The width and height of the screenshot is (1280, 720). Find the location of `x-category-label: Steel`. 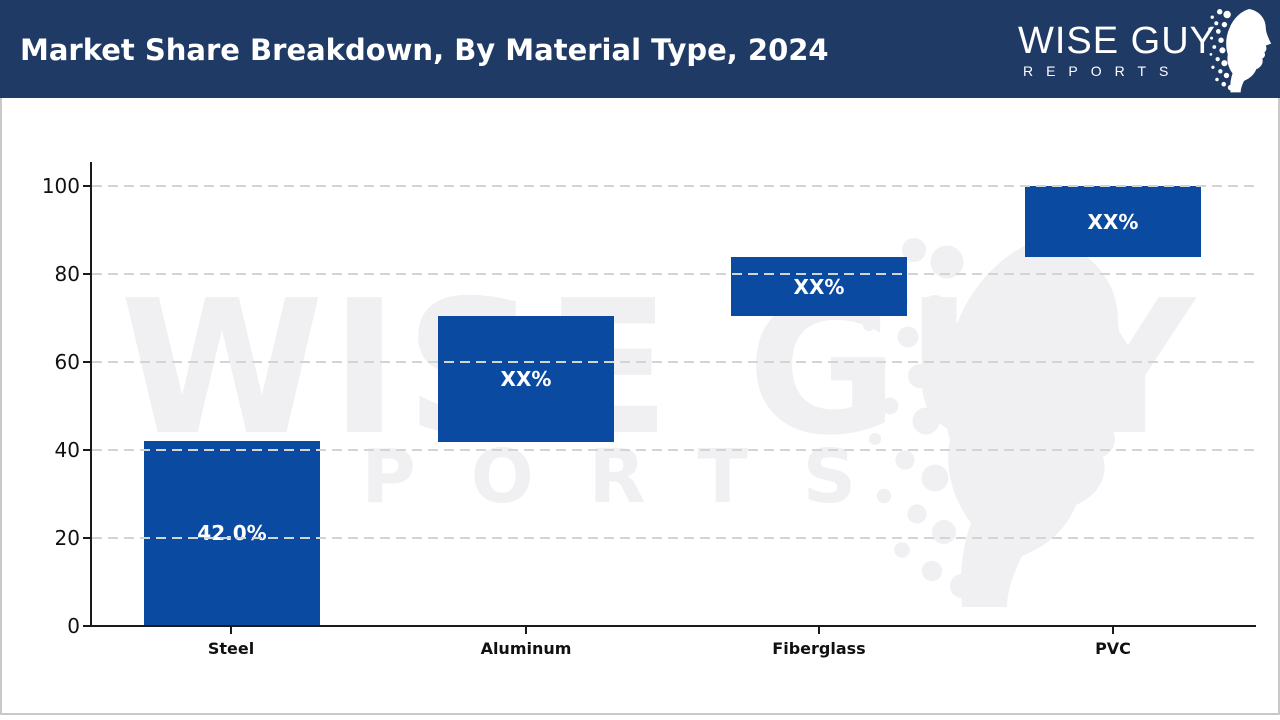

x-category-label: Steel is located at coordinates (231, 648).